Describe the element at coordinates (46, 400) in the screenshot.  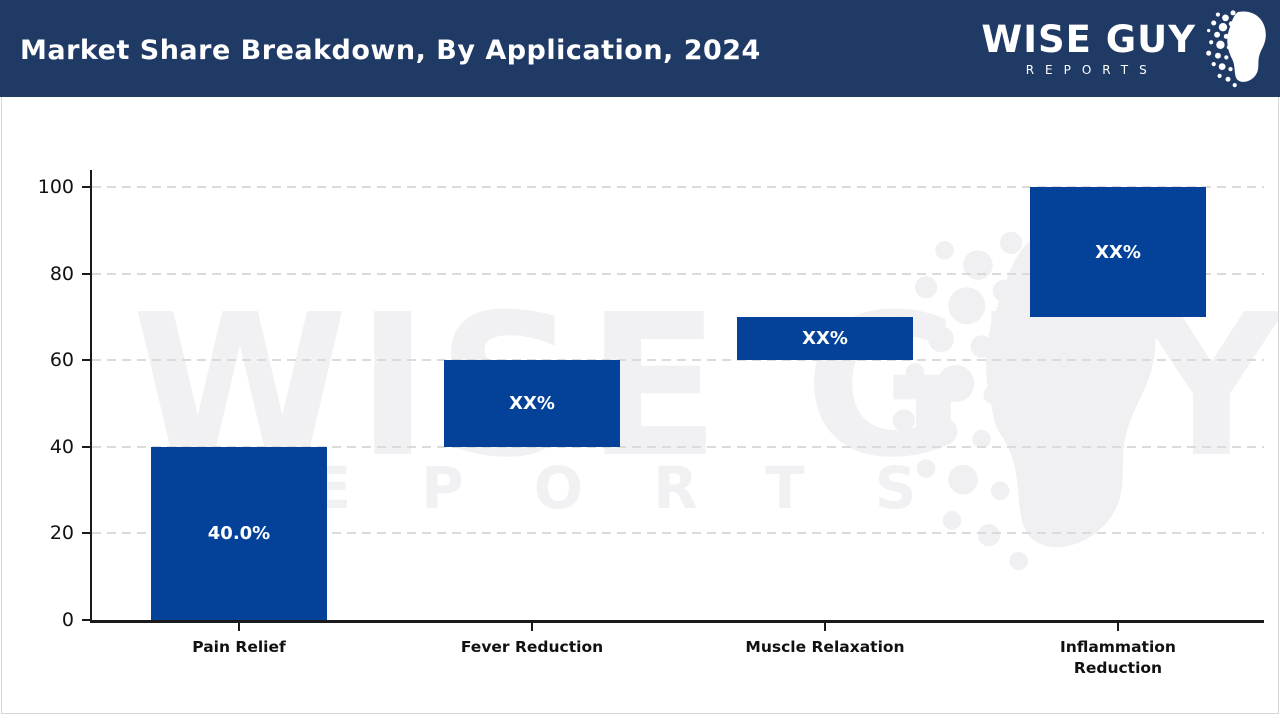
I see `y-axis: 0 20 40 60 80 100` at that location.